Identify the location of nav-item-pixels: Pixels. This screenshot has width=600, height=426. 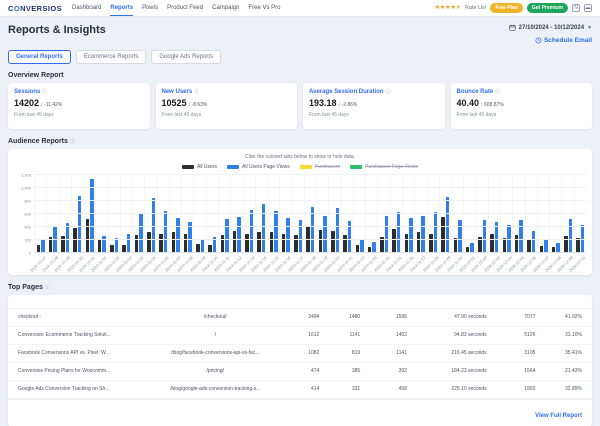
(150, 7).